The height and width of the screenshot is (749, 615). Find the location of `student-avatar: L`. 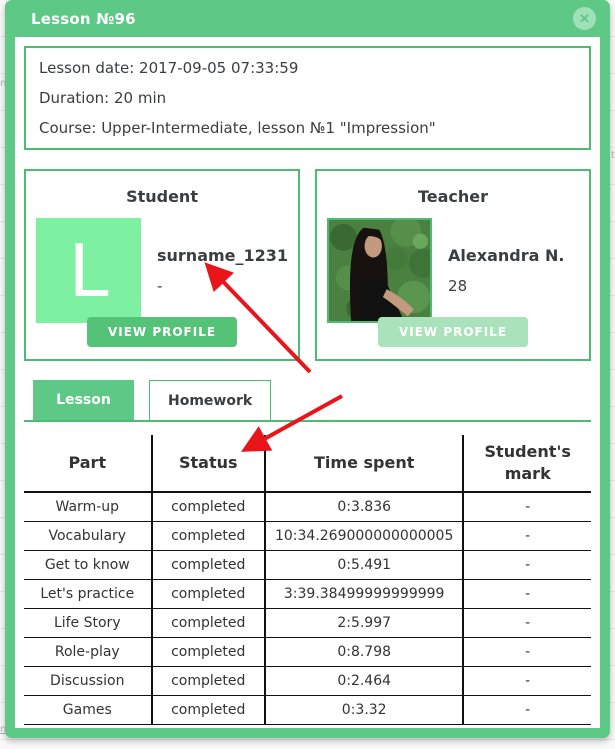

student-avatar: L is located at coordinates (88, 270).